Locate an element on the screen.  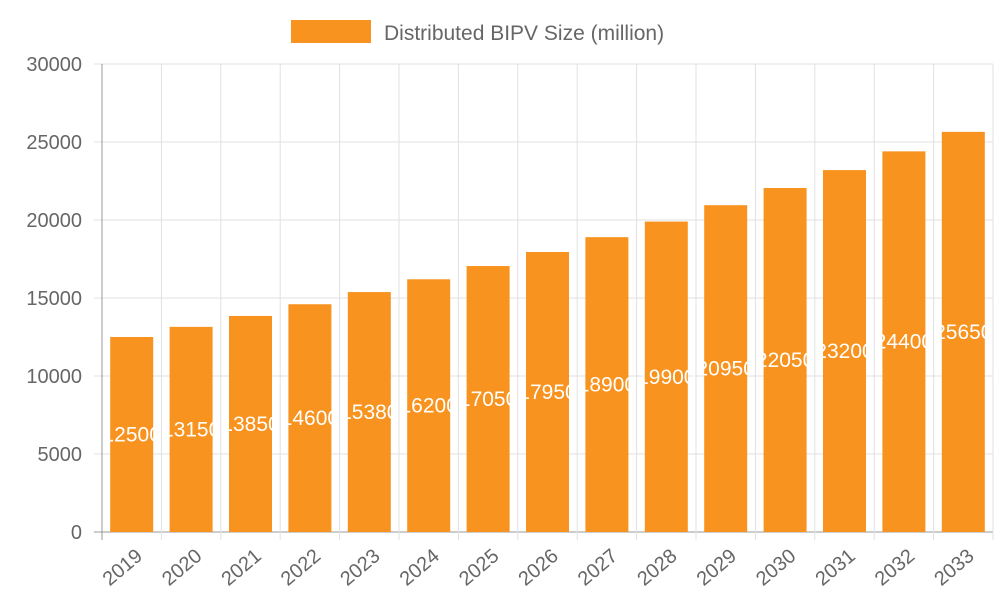
data-label: 19900 is located at coordinates (666, 377).